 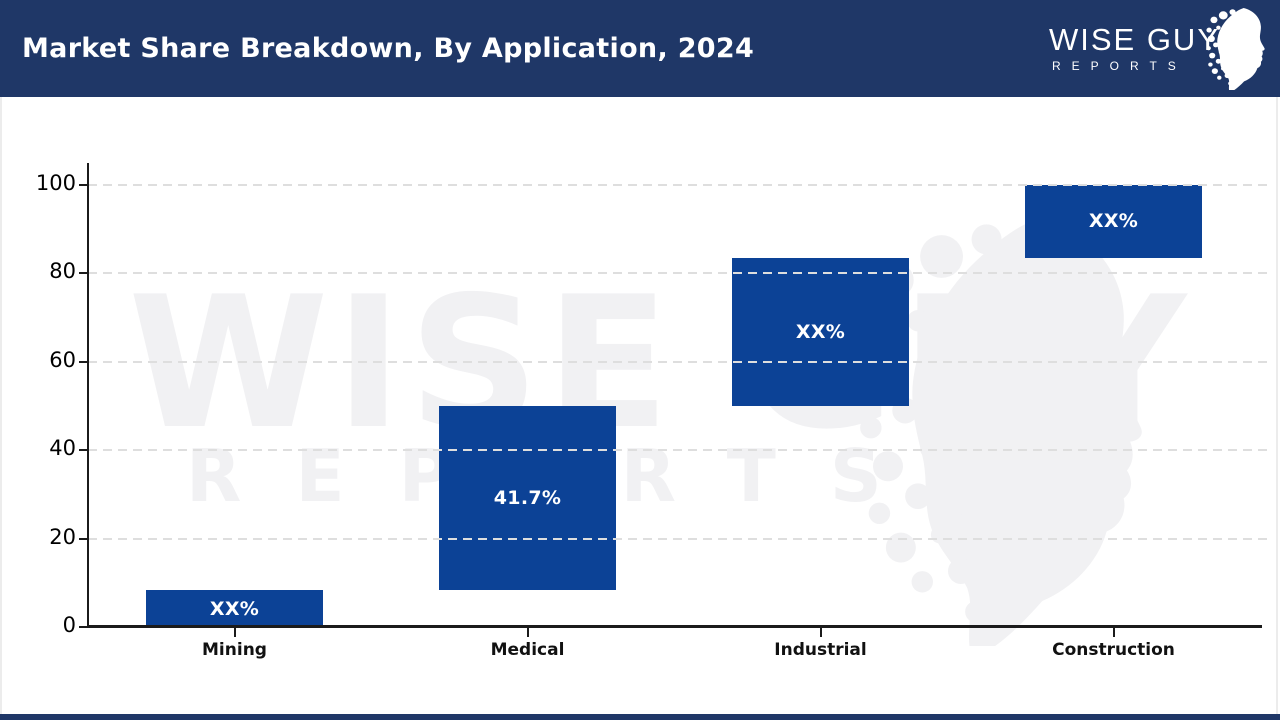 I want to click on bar-mining: XX%, so click(x=234, y=608).